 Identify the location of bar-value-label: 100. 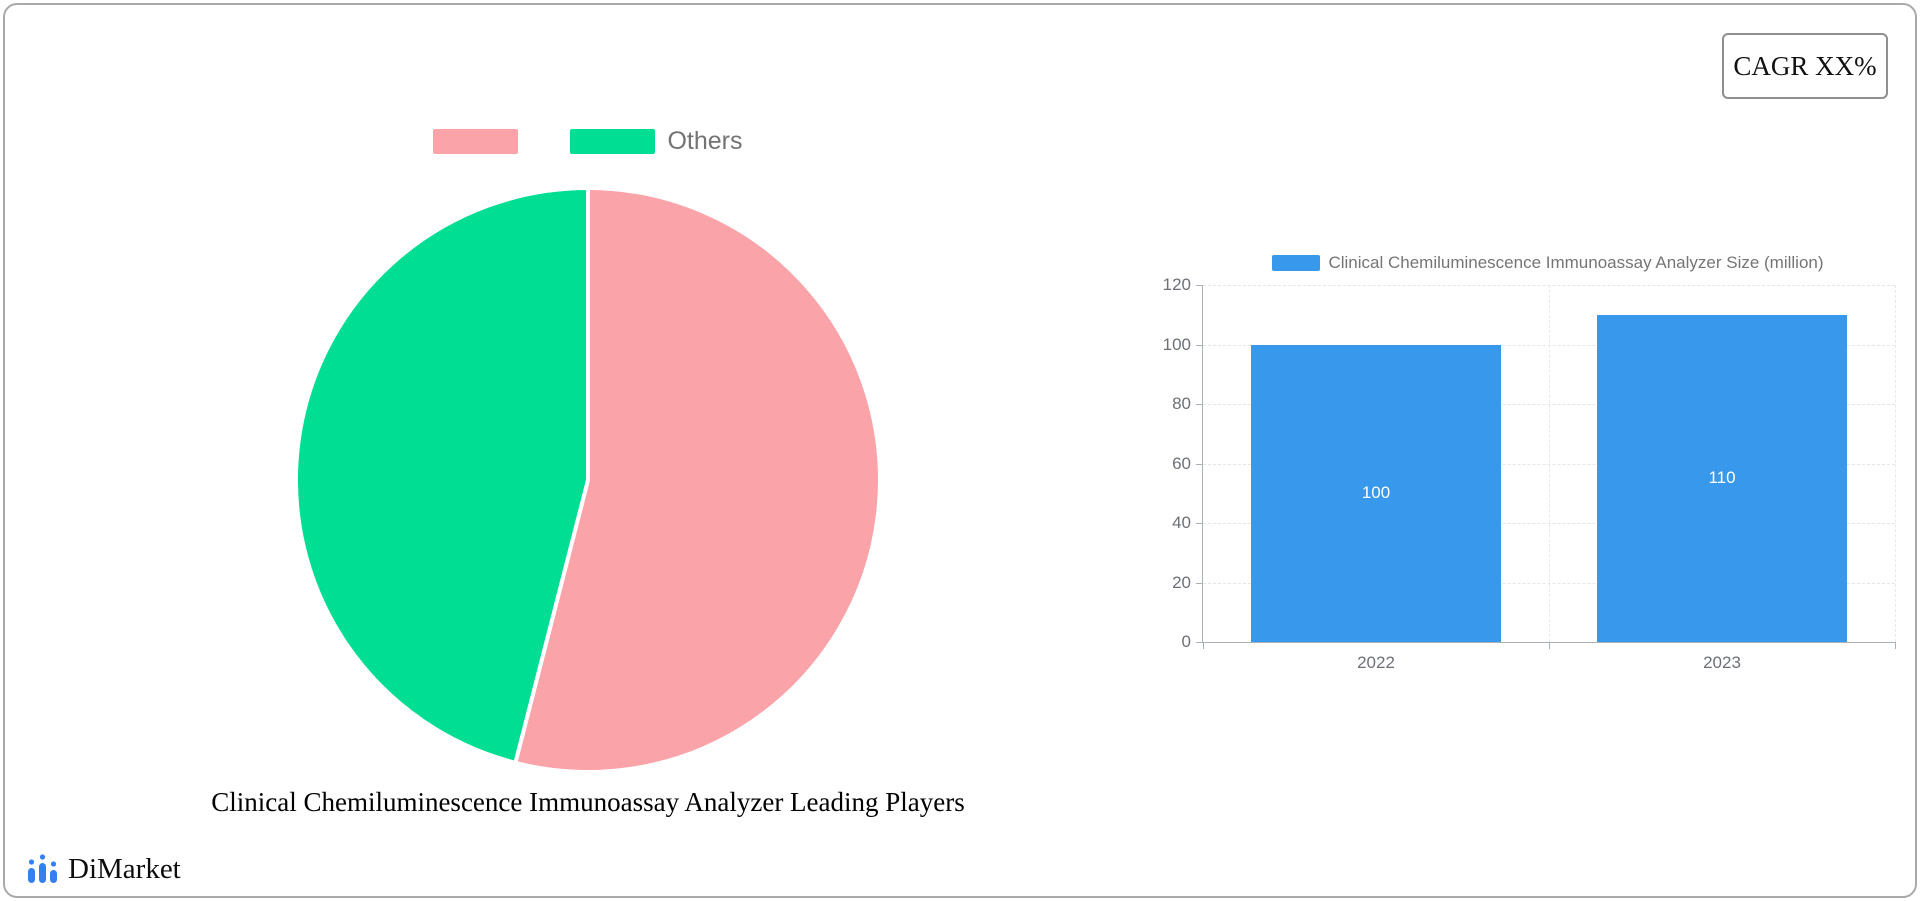
(1376, 493).